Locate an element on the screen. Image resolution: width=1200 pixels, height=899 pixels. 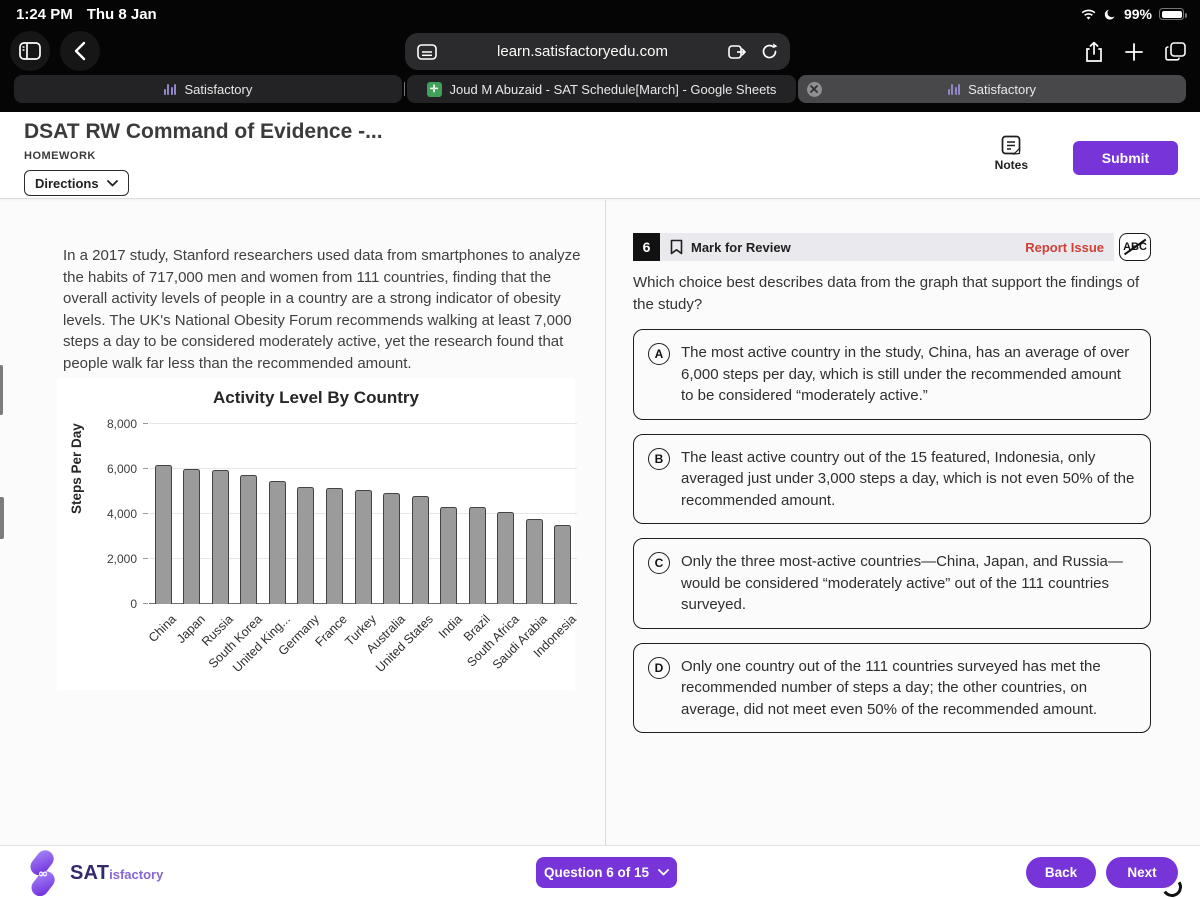
directions-button: Directions is located at coordinates (76, 183).